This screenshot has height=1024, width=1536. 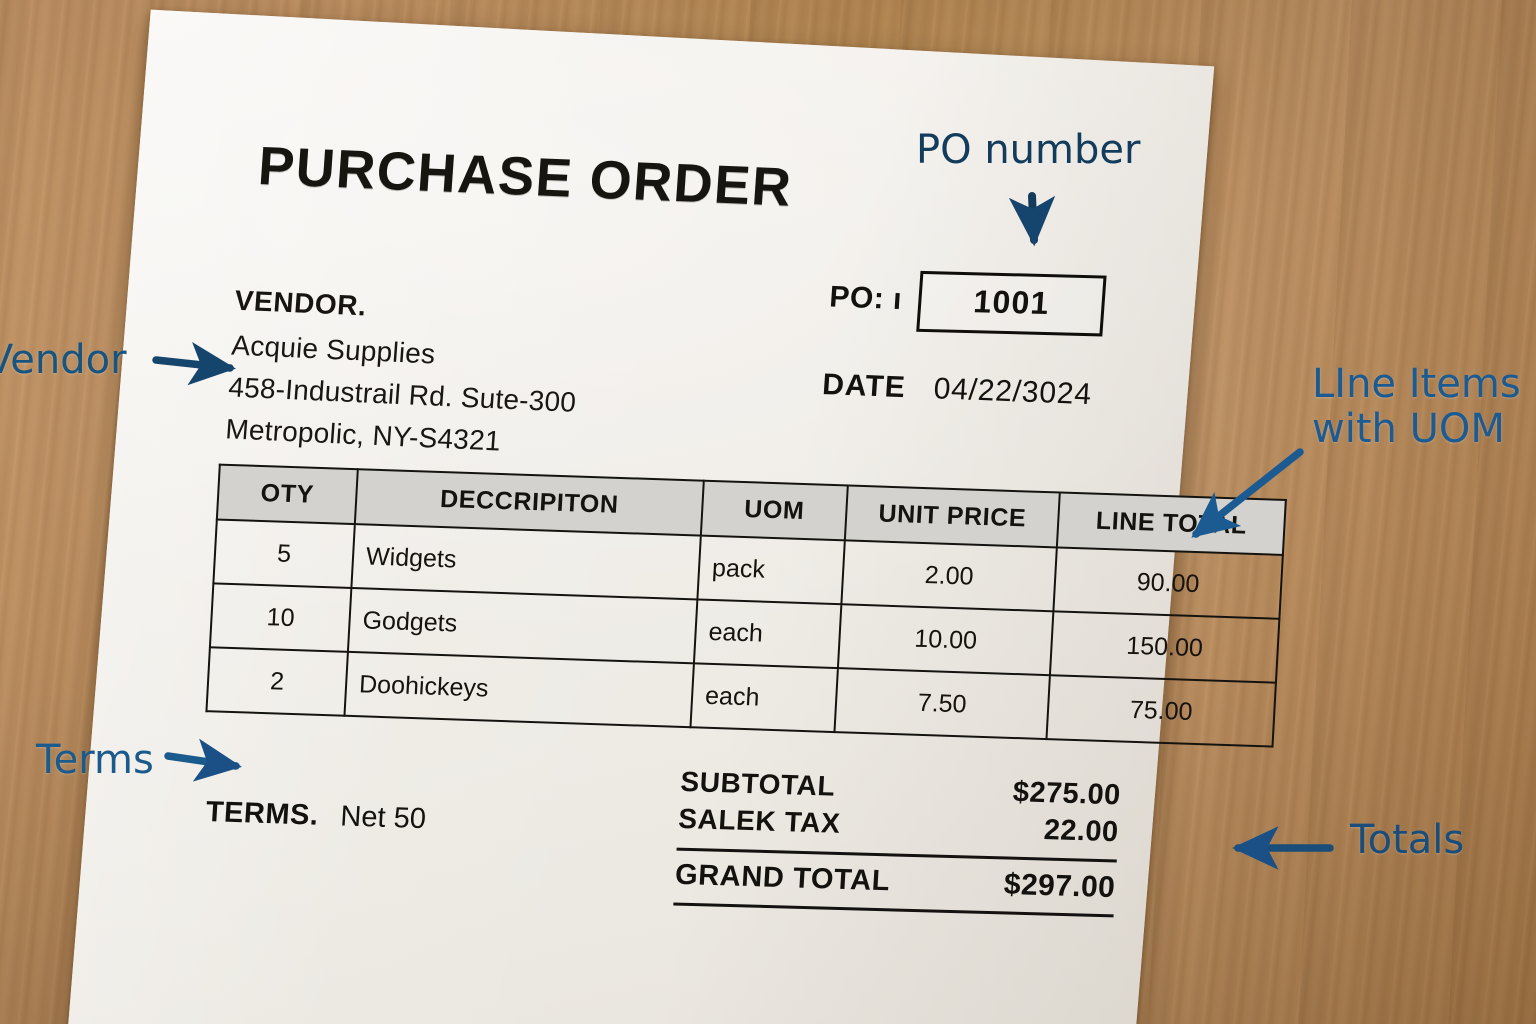 I want to click on cell-description: Widgets, so click(x=526, y=562).